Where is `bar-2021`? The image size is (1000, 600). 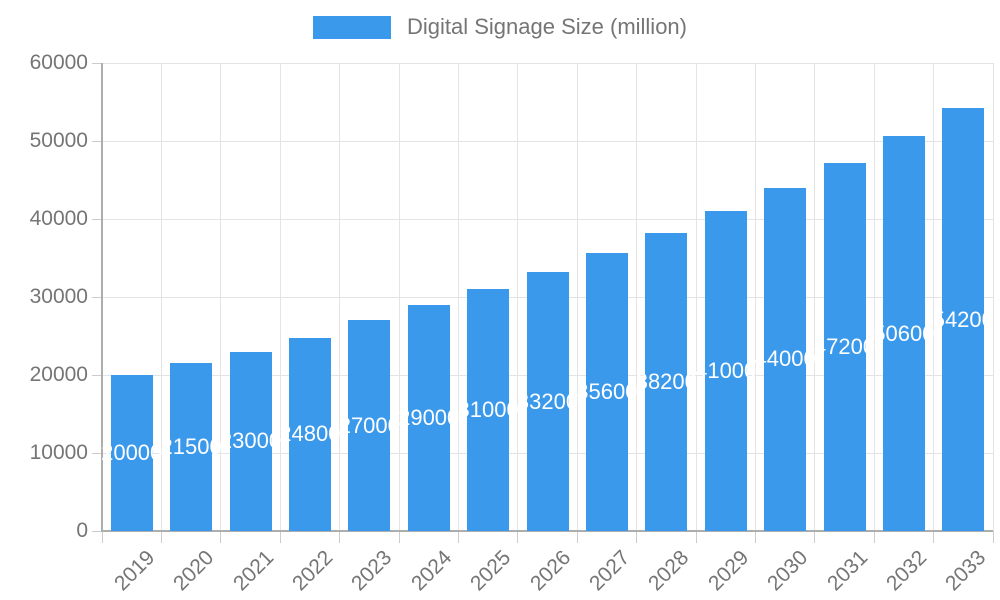
bar-2021 is located at coordinates (250, 441).